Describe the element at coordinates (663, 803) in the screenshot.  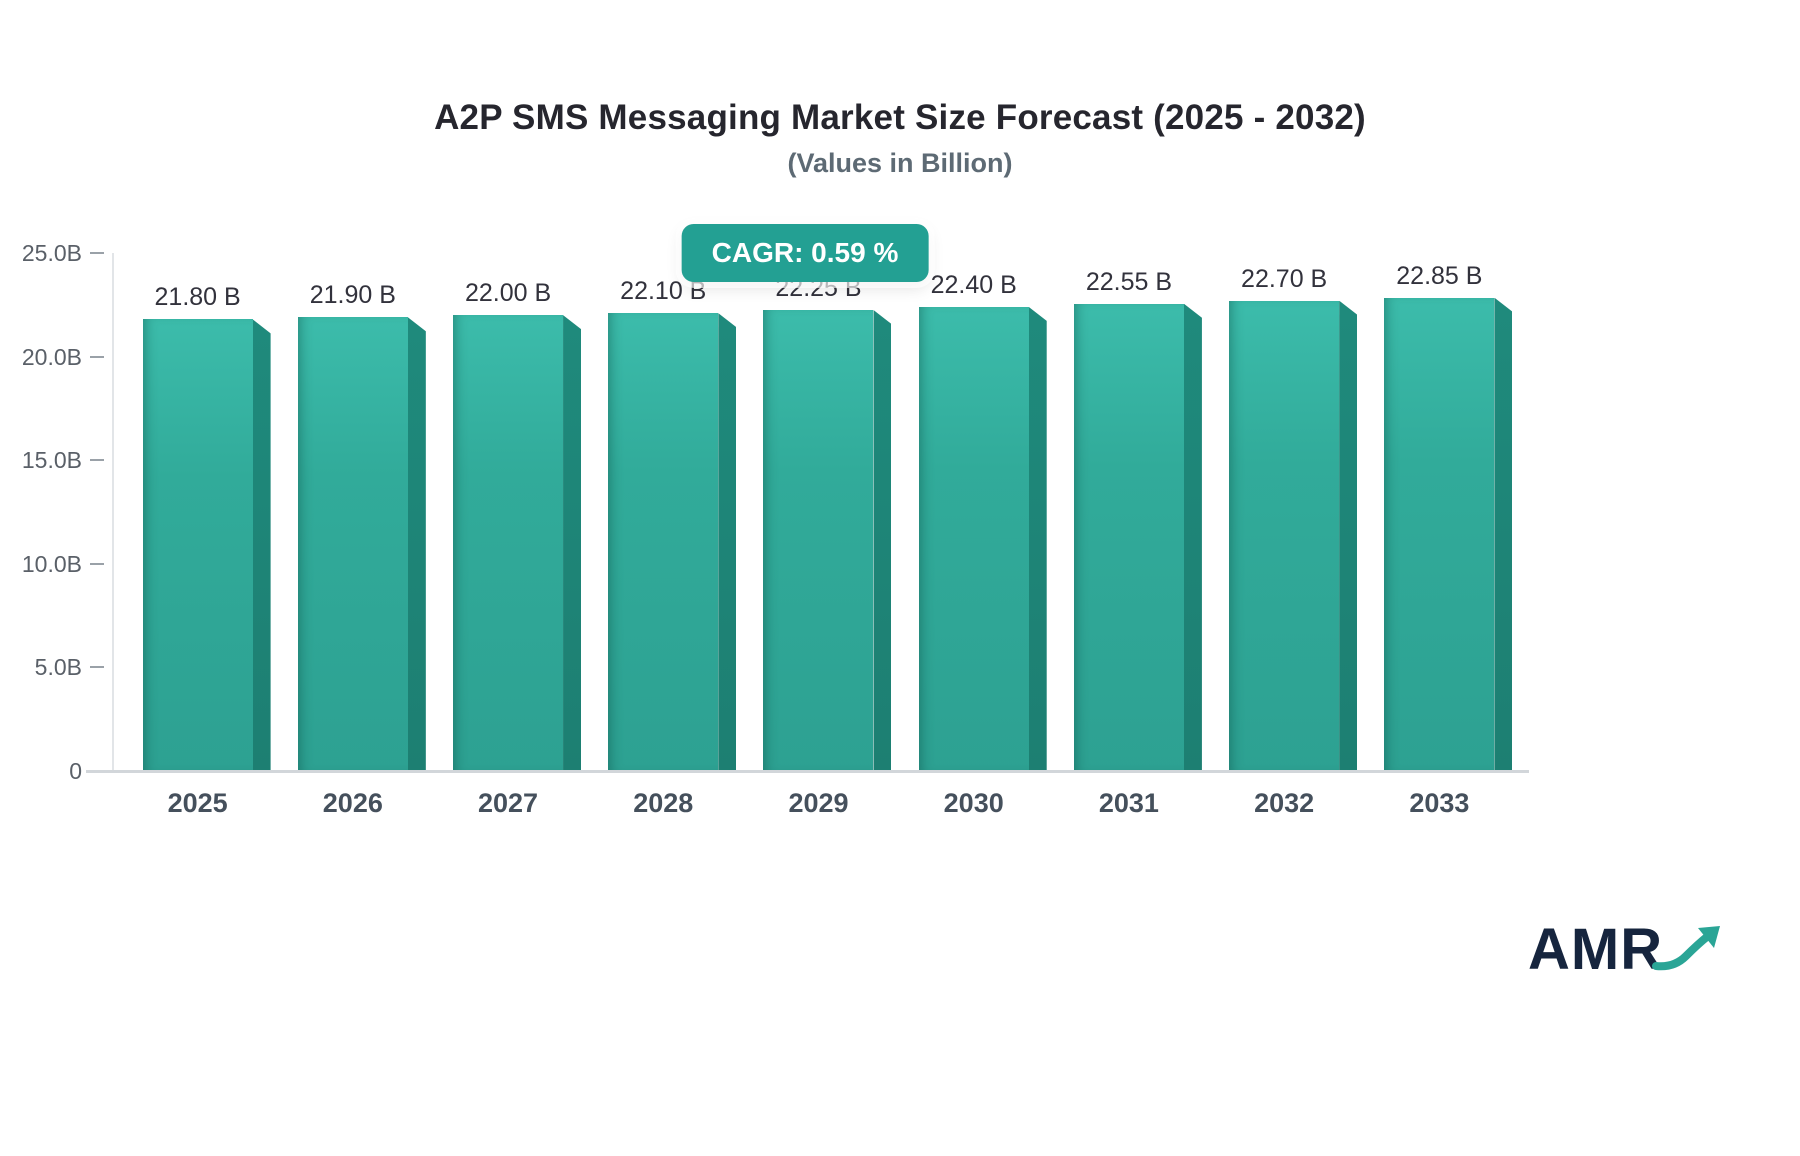
I see `x-axis-label-2028: 2028` at that location.